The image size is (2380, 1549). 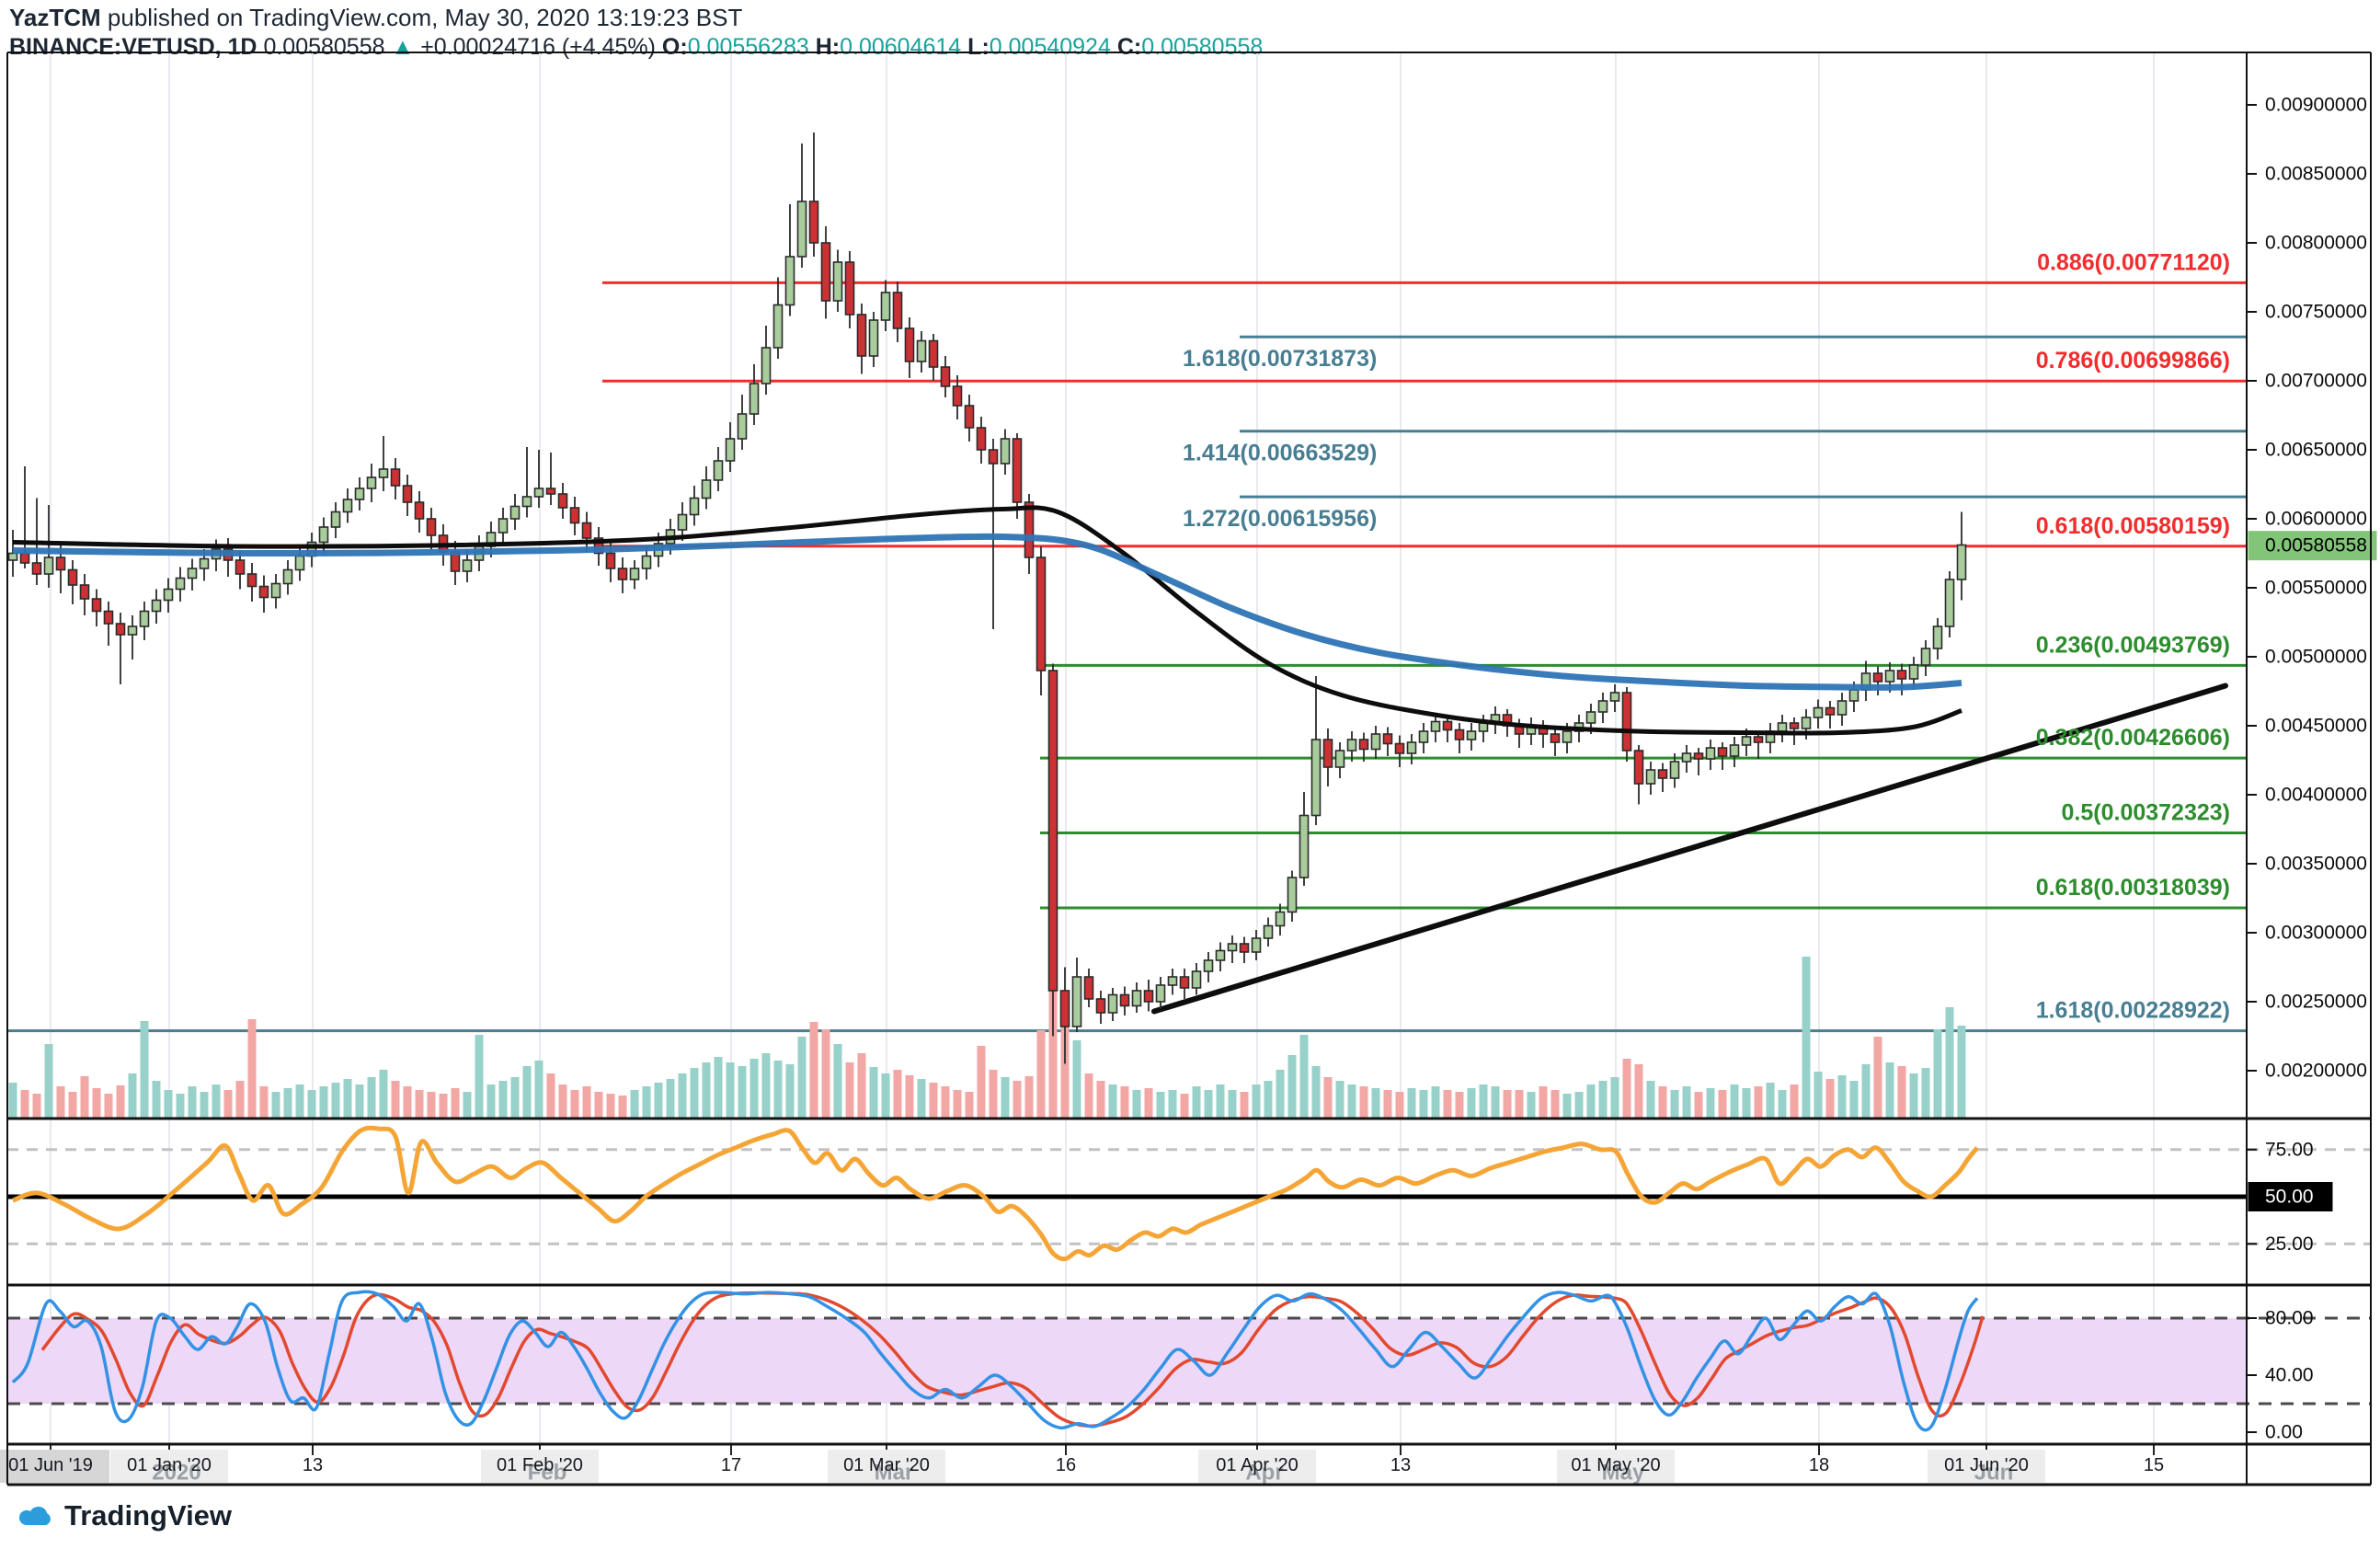 I want to click on date-ghost-label: May, so click(x=1623, y=1474).